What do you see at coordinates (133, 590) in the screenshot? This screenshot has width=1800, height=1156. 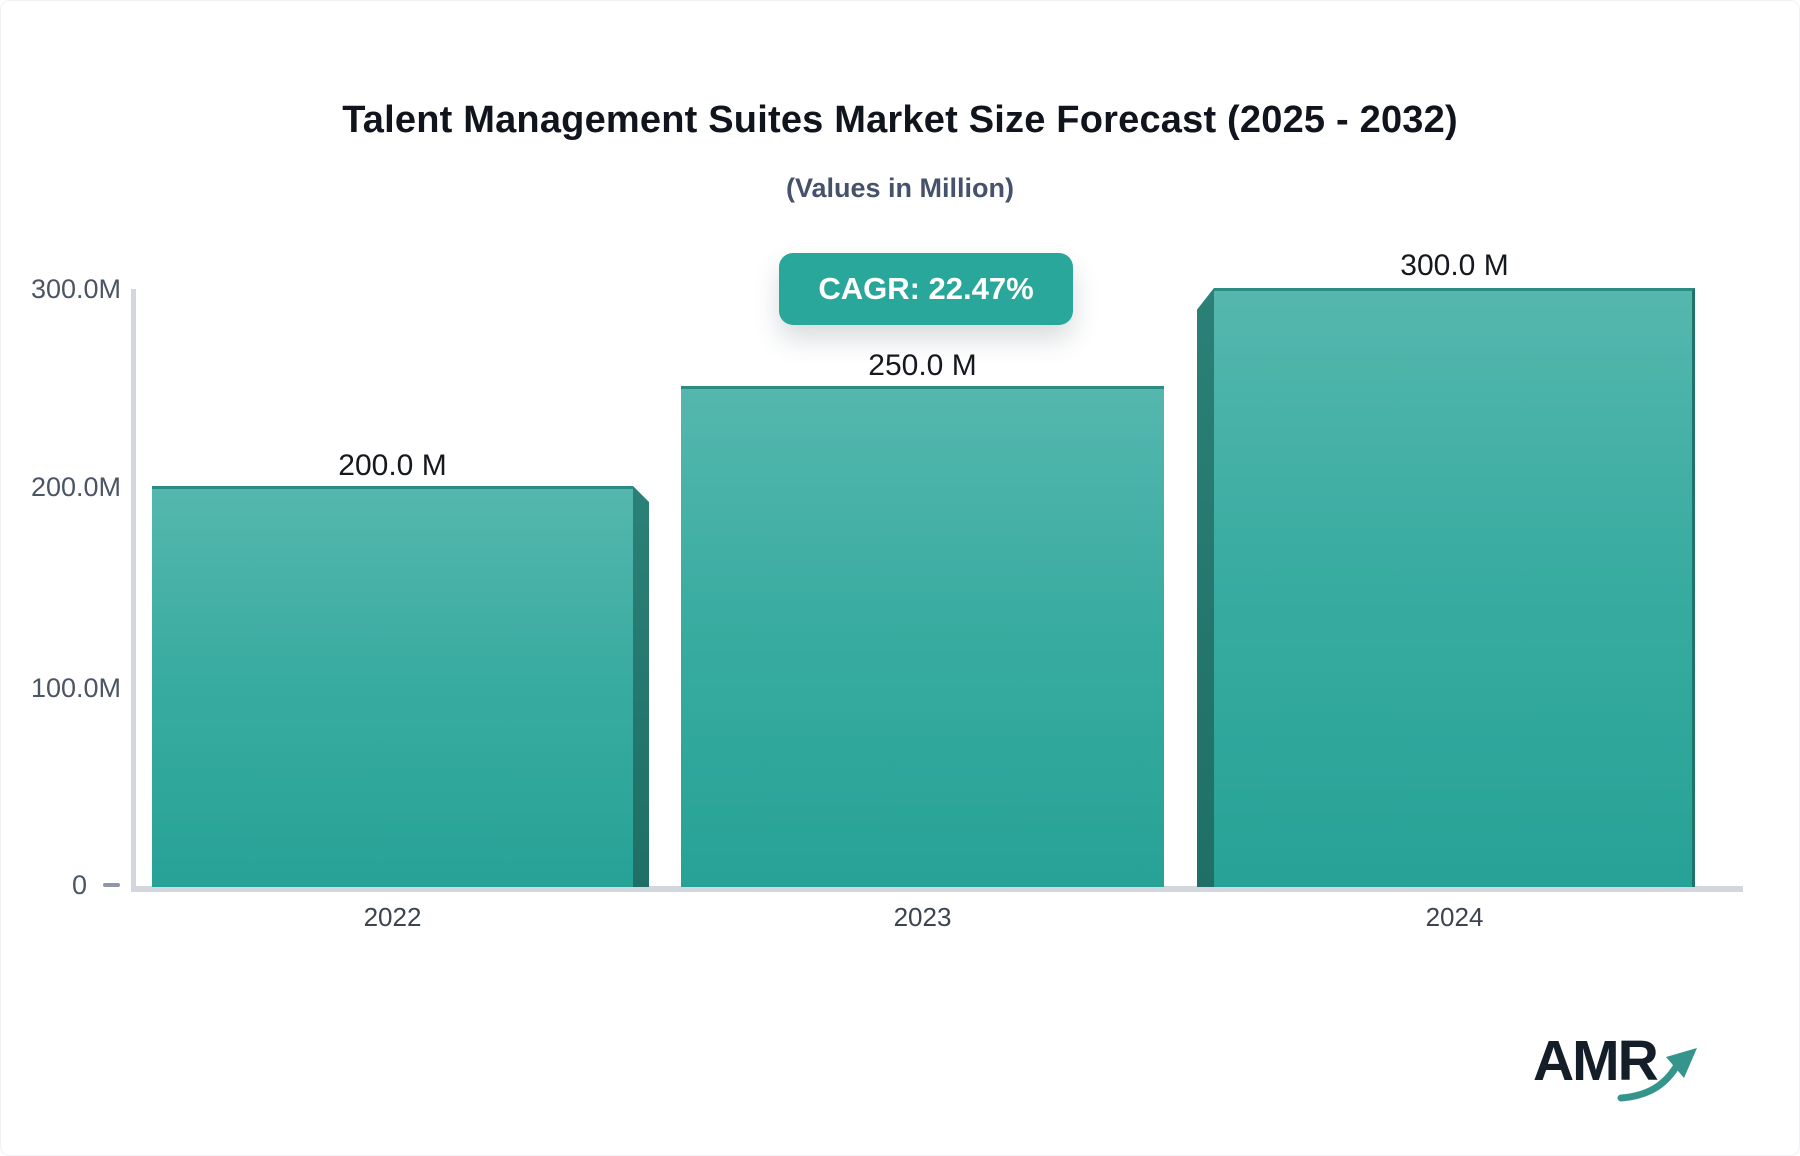 I see `y-axis-line` at bounding box center [133, 590].